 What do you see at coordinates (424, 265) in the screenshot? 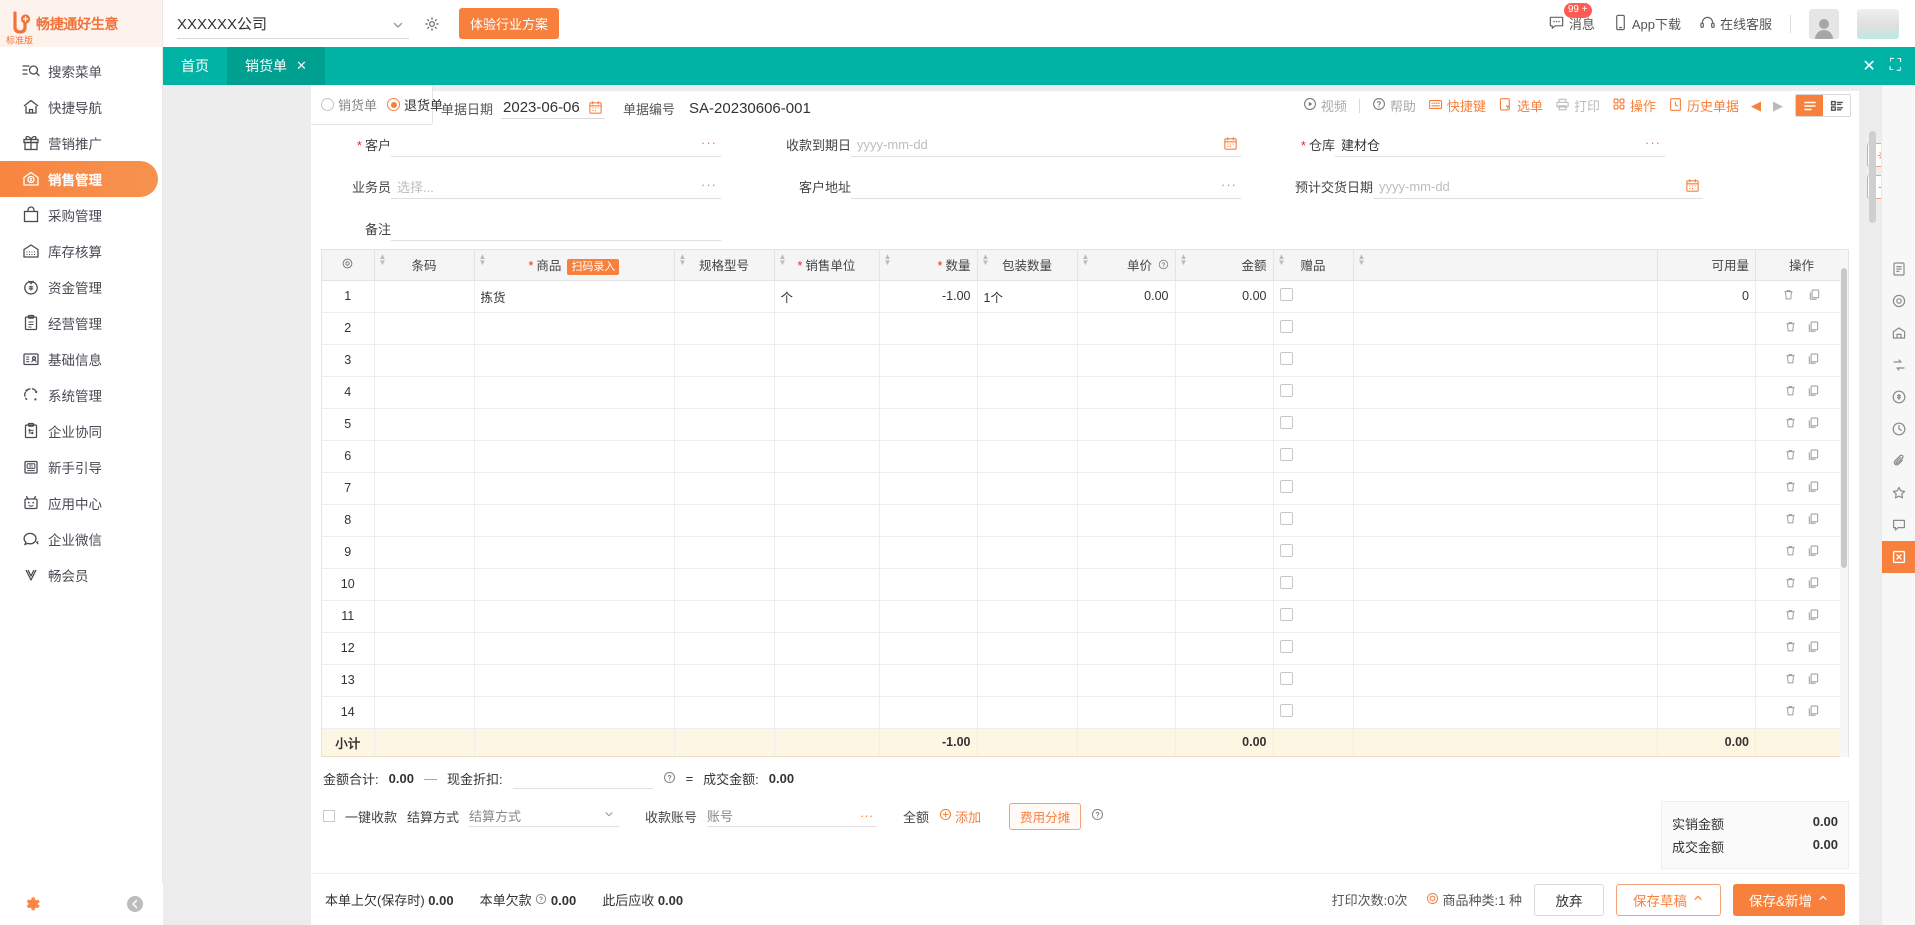
I see `th-barcode: ▲ ▼ 条码` at bounding box center [424, 265].